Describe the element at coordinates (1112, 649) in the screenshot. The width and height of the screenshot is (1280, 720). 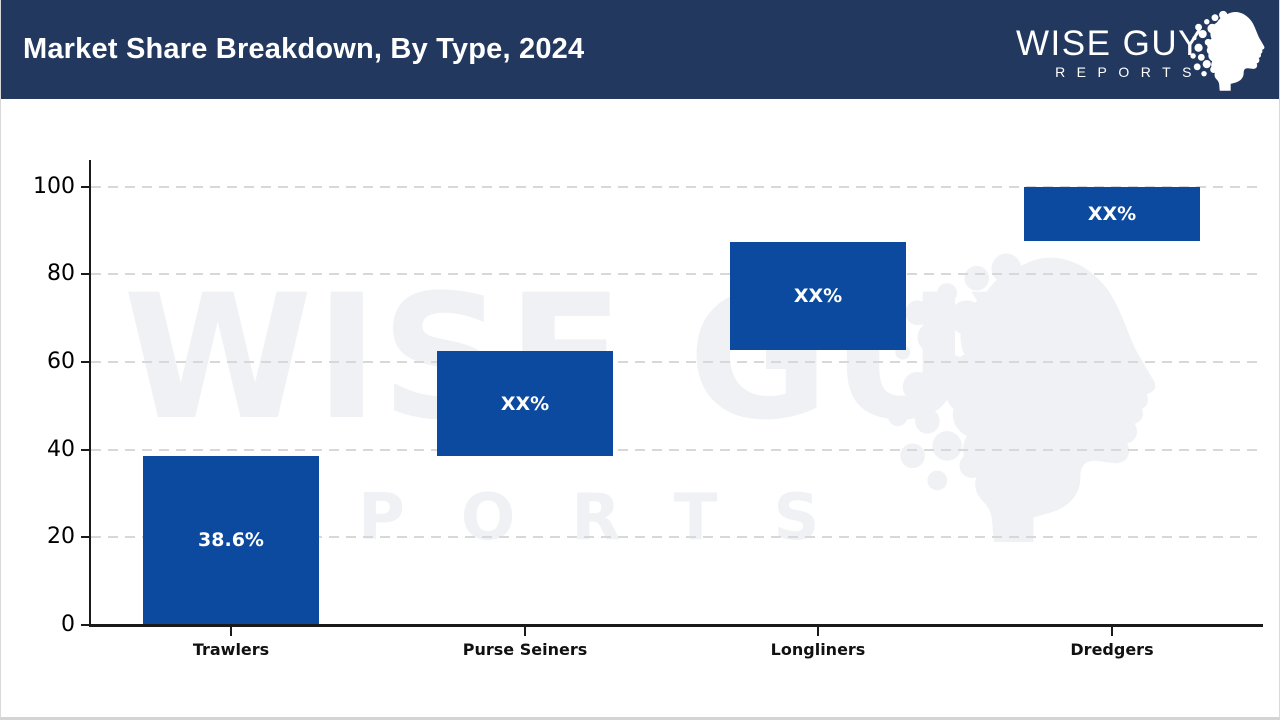
I see `x-category-label: Dredgers` at that location.